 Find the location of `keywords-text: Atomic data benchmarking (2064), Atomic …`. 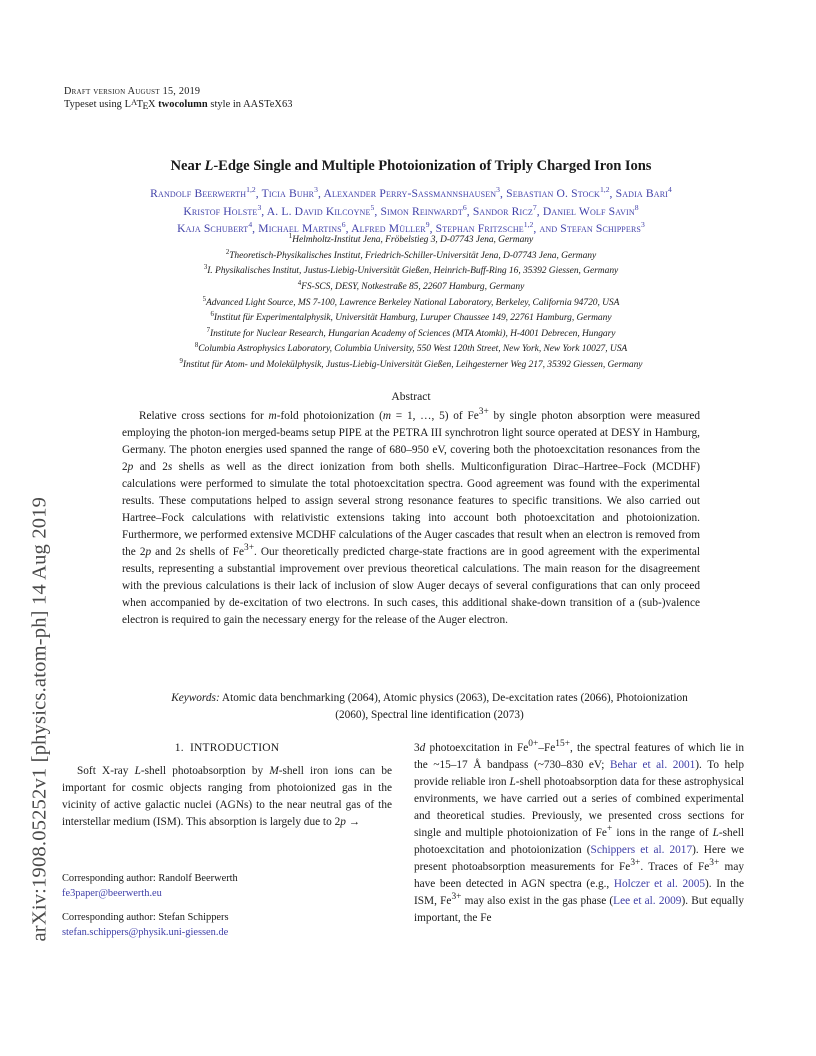

keywords-text: Atomic data benchmarking (2064), Atomic … is located at coordinates (454, 707).